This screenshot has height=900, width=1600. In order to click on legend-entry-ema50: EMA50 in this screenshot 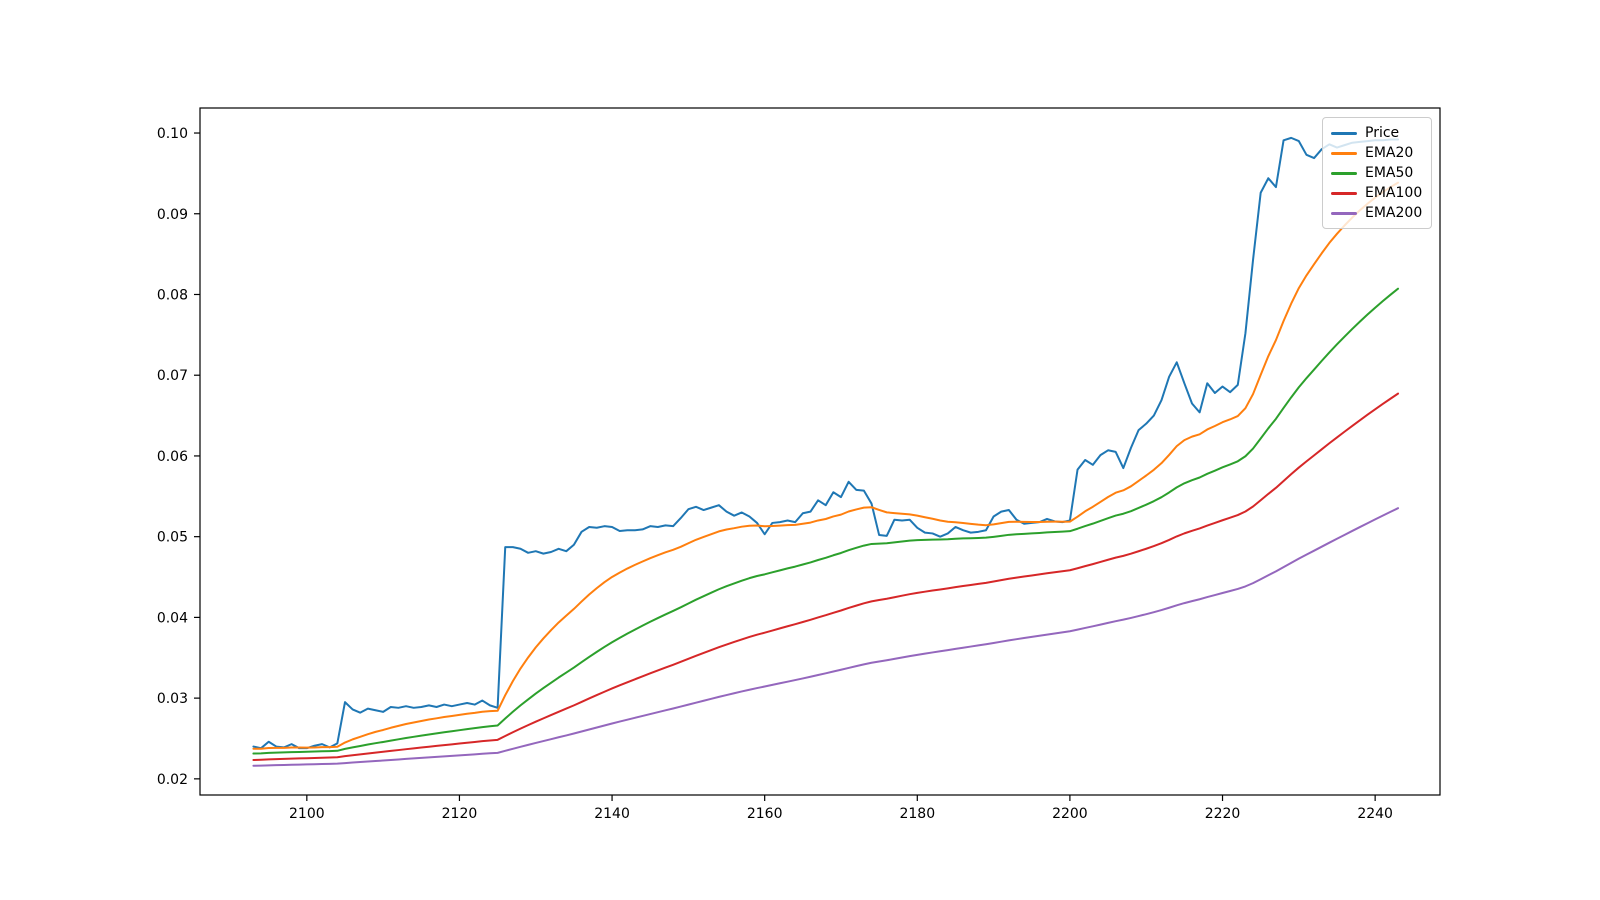, I will do `click(1377, 173)`.